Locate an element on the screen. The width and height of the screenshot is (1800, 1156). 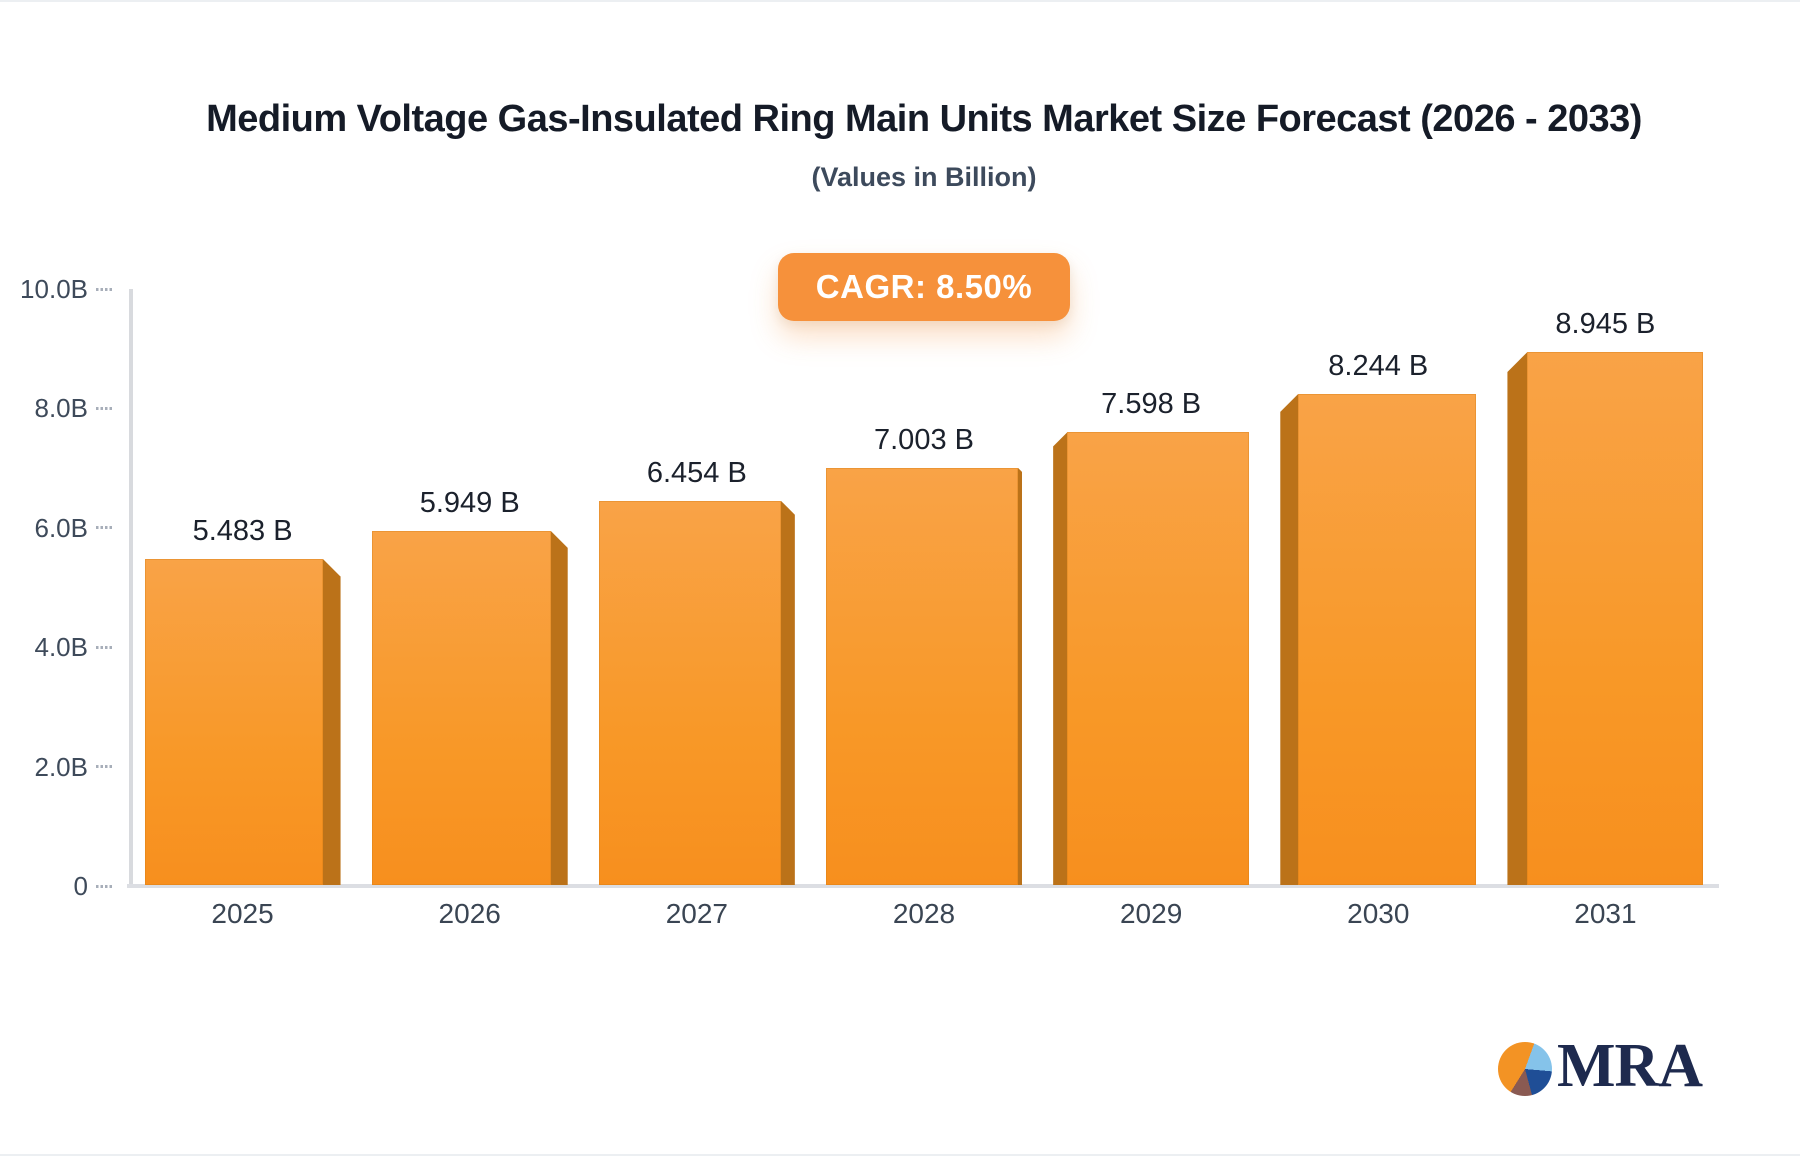
bar-side-face-2025 is located at coordinates (331, 721).